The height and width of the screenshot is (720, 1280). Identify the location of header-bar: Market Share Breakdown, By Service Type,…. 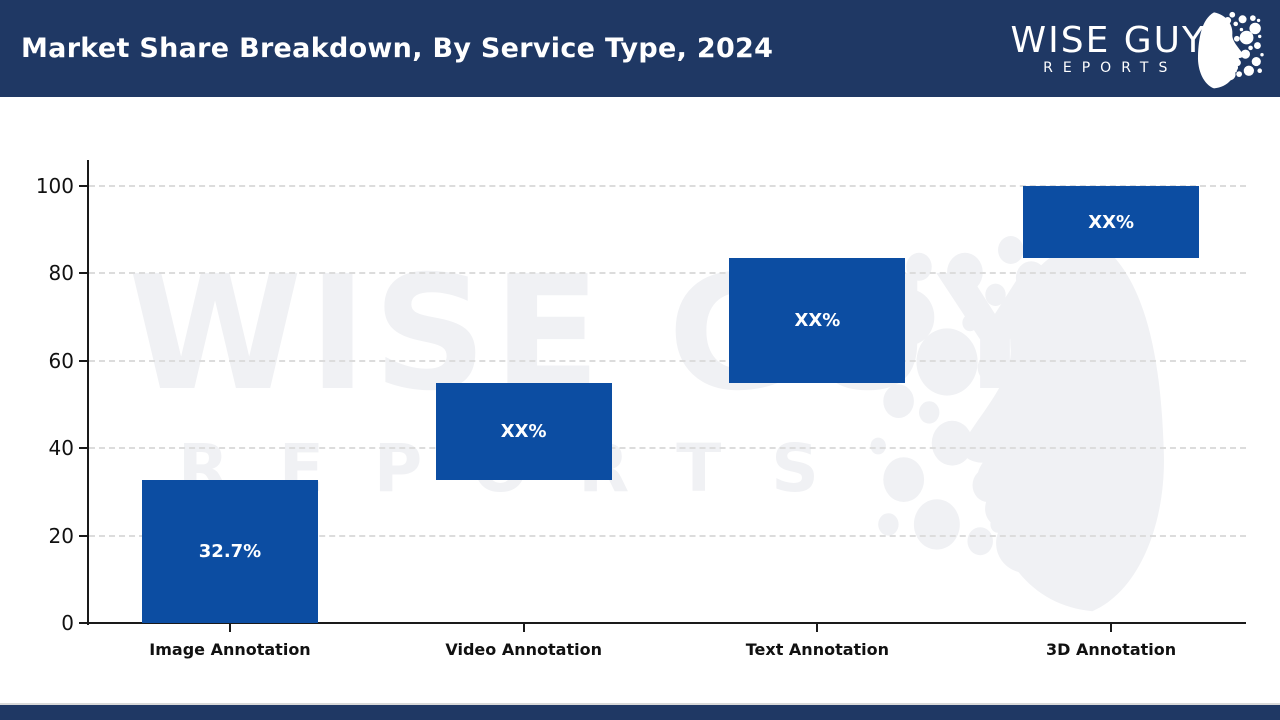
(640, 48).